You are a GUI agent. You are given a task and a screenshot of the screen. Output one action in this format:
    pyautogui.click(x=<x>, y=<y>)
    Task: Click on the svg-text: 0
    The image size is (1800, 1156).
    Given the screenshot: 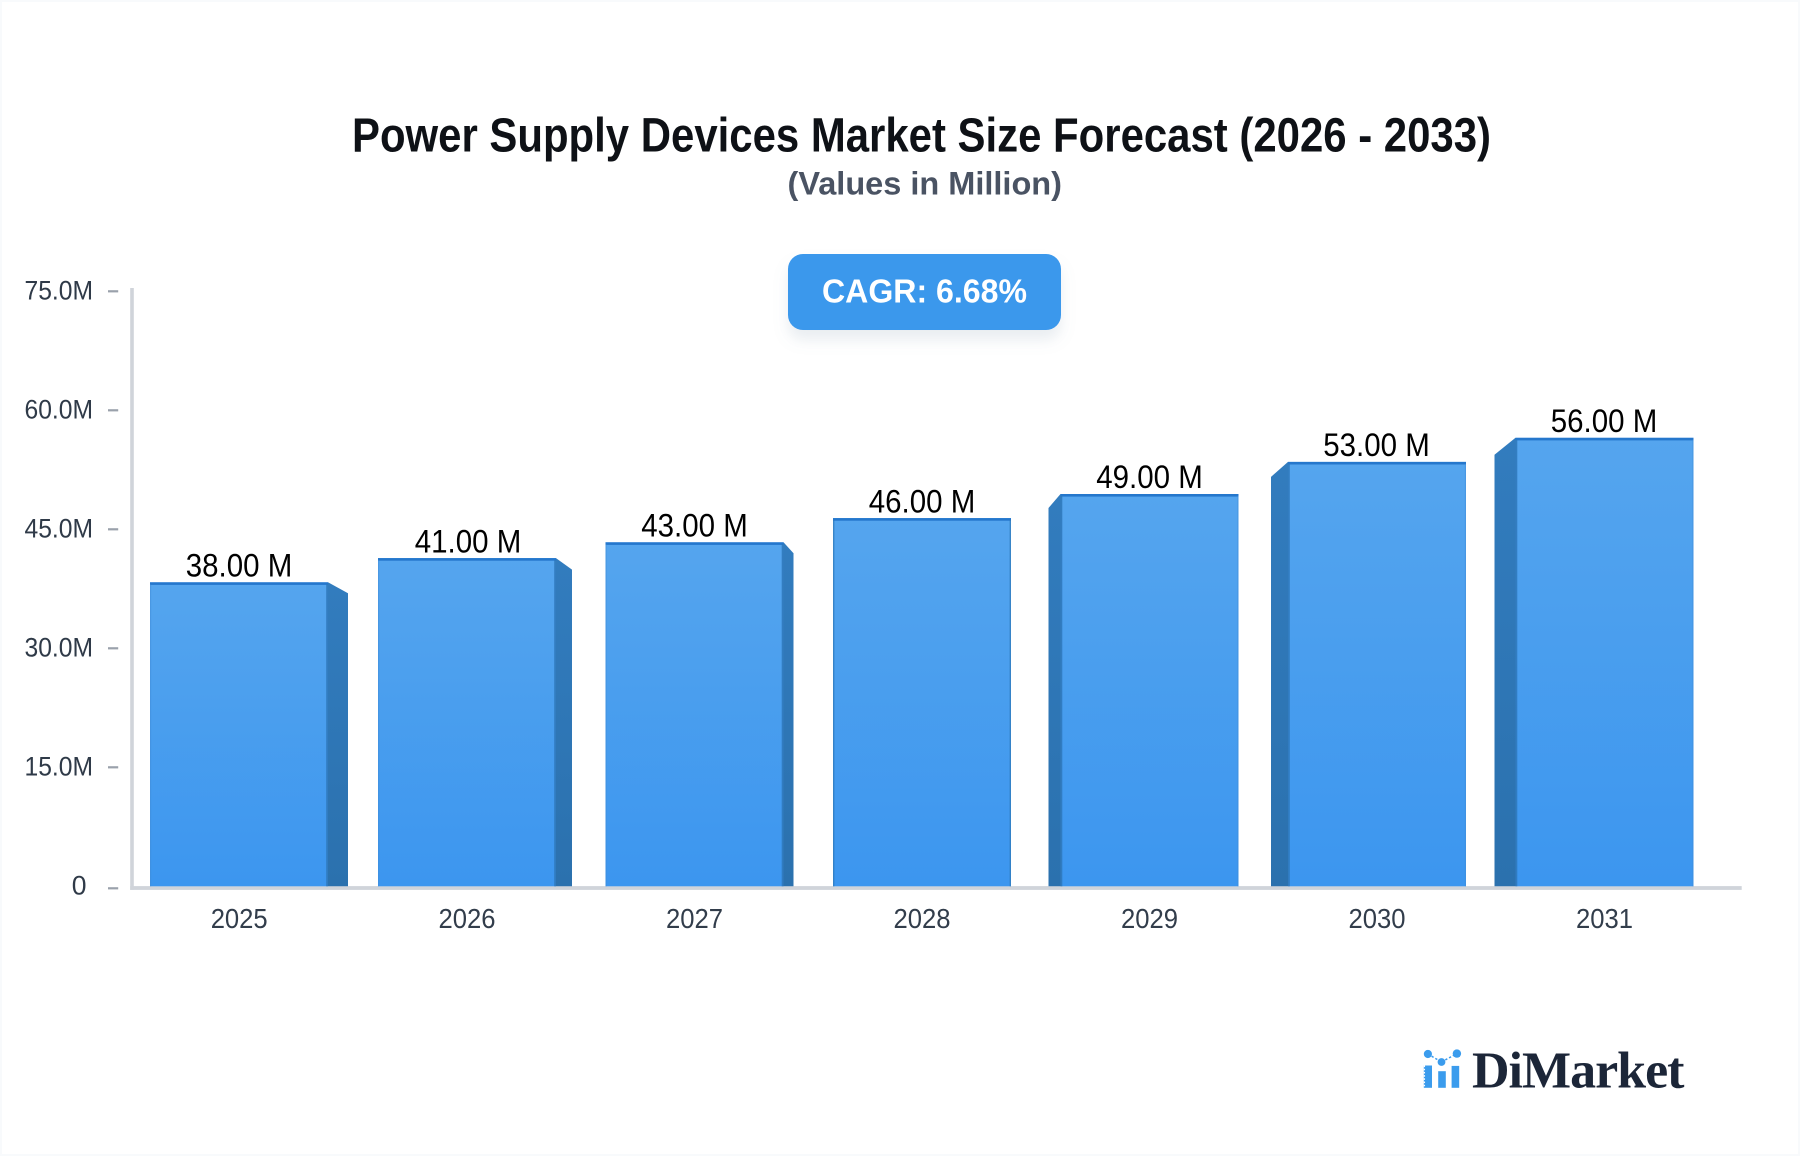 What is the action you would take?
    pyautogui.click(x=79, y=886)
    